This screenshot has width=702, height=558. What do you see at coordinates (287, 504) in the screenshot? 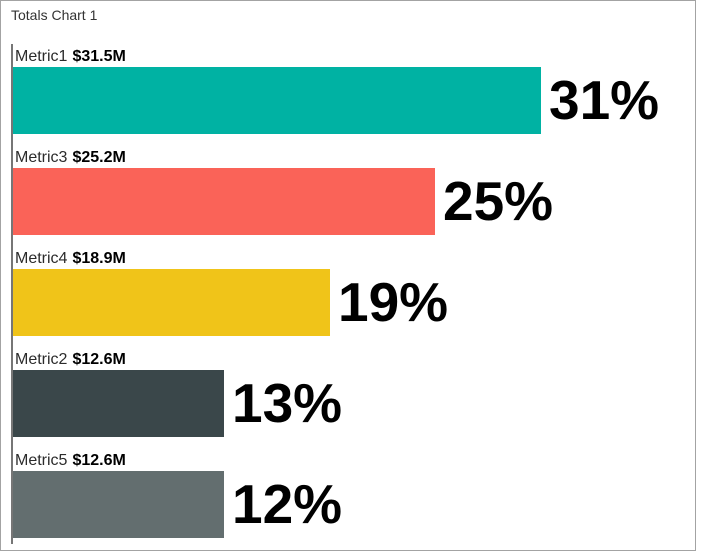
I see `bar-percent-label: 12%` at bounding box center [287, 504].